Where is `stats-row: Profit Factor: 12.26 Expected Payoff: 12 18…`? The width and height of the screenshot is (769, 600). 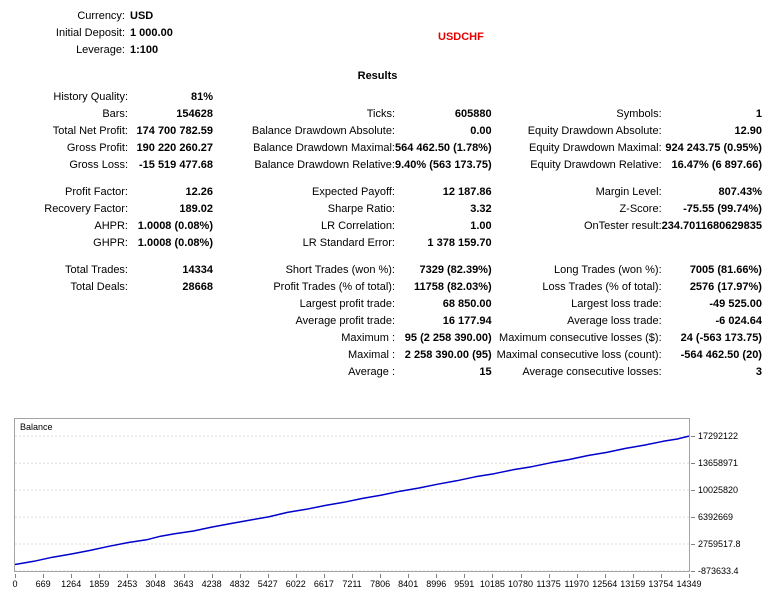 stats-row: Profit Factor: 12.26 Expected Payoff: 12 18… is located at coordinates (381, 191).